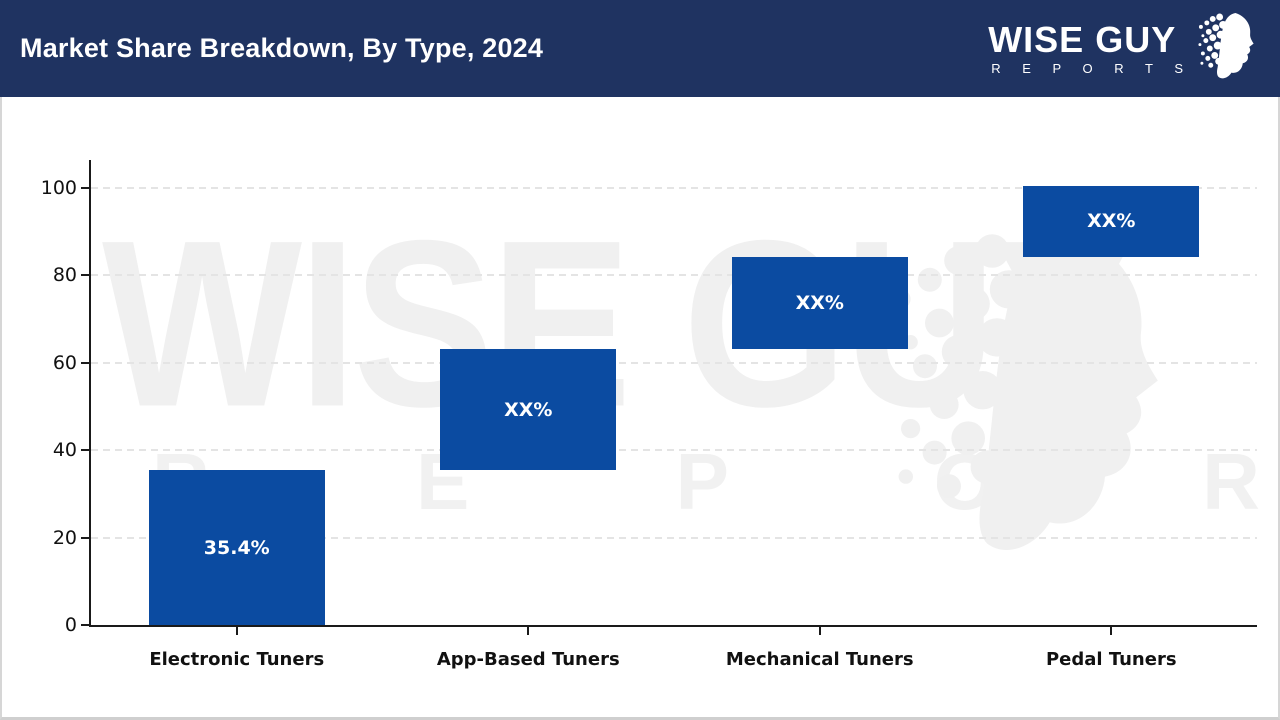 This screenshot has width=1280, height=720. I want to click on x-category-label: App-Based Tuners, so click(528, 659).